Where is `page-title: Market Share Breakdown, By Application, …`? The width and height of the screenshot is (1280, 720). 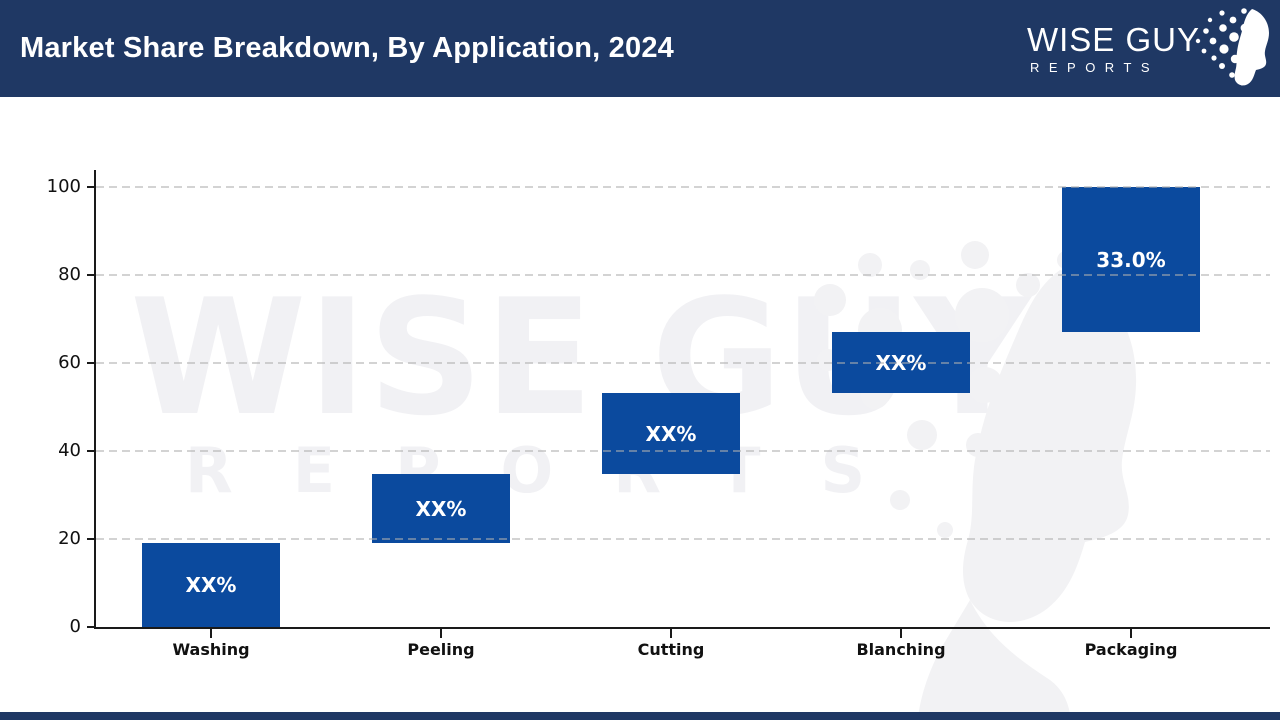 page-title: Market Share Breakdown, By Application, … is located at coordinates (347, 48).